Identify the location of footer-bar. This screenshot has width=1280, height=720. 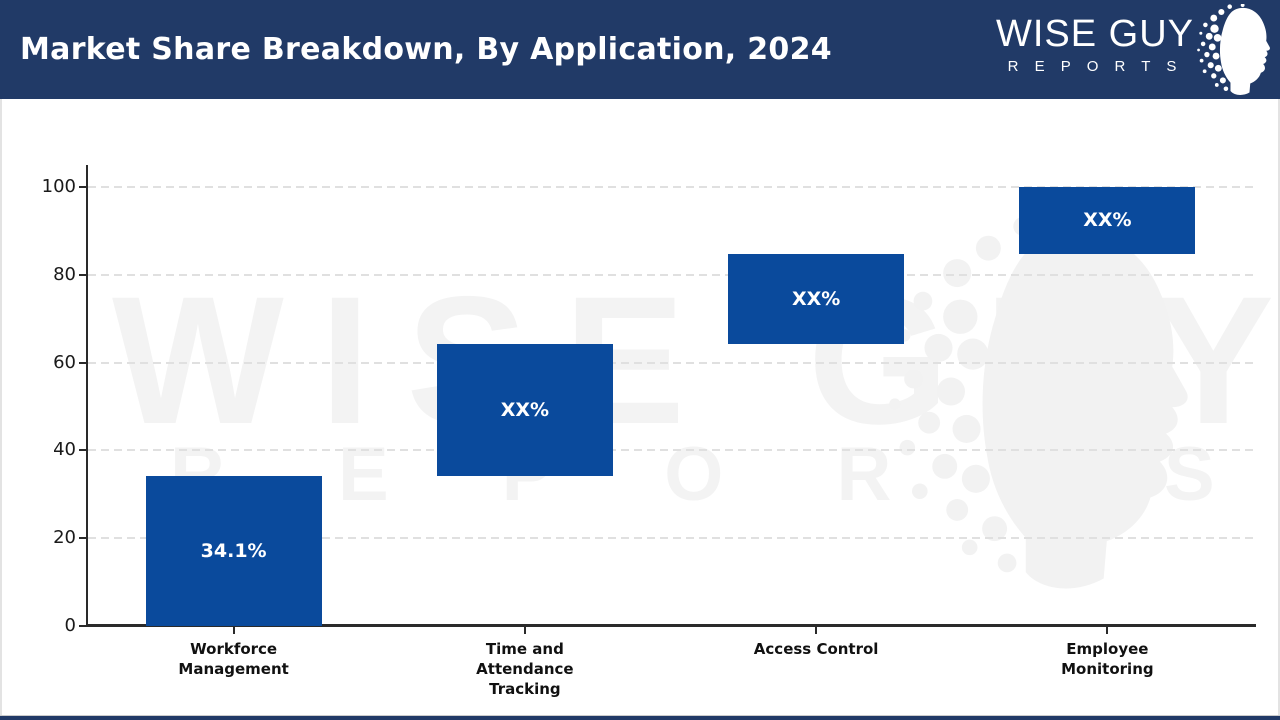
(640, 718).